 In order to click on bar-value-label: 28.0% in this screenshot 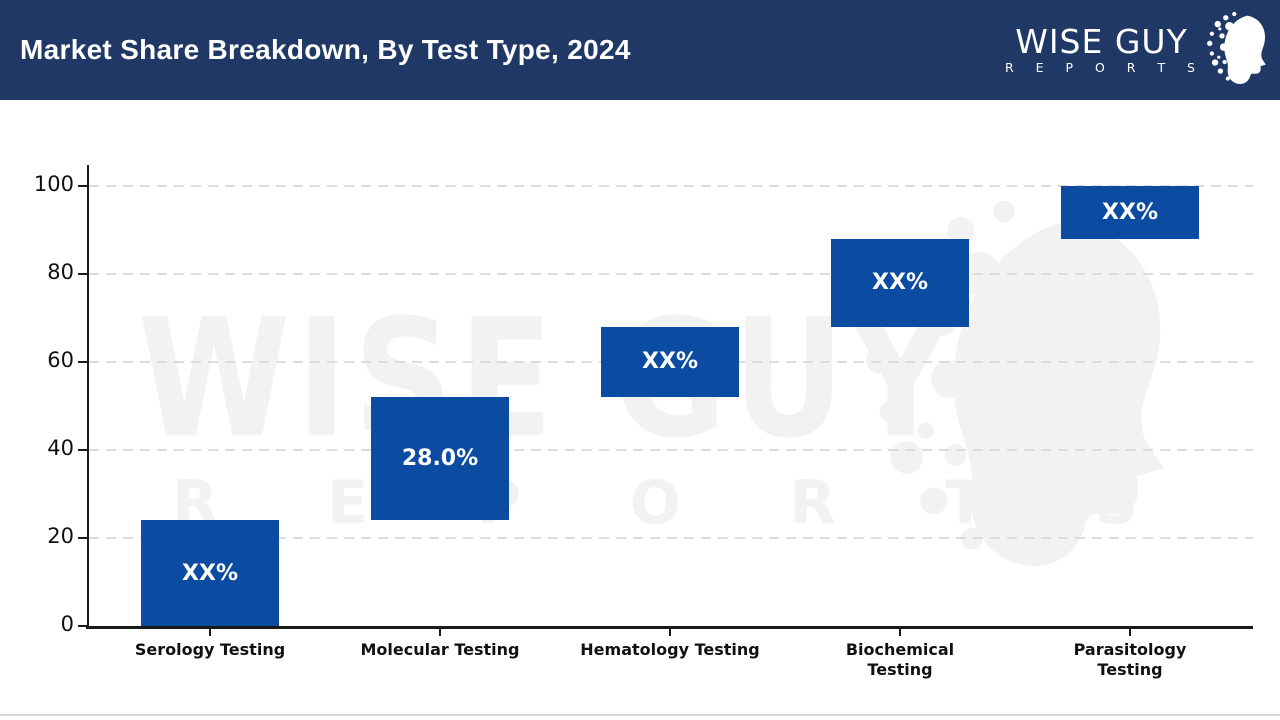, I will do `click(440, 459)`.